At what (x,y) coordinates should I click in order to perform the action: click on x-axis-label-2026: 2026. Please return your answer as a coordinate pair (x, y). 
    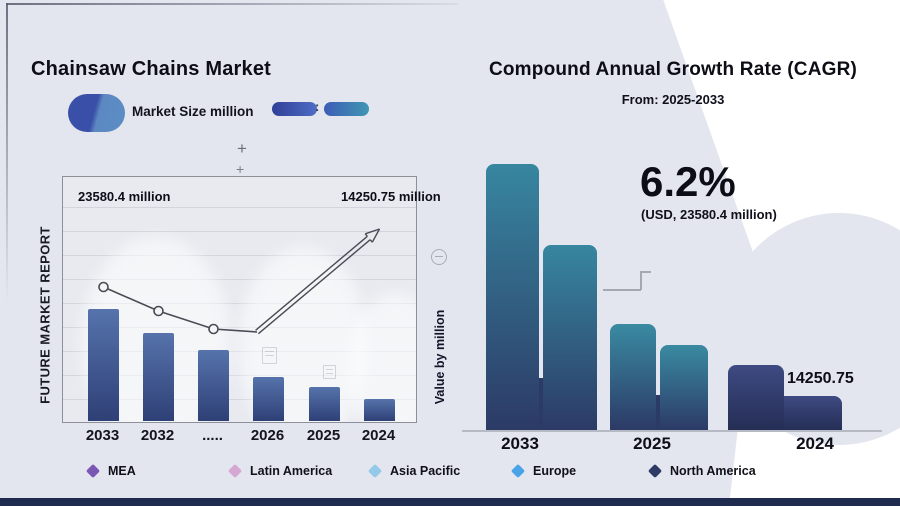
    Looking at the image, I should click on (267, 435).